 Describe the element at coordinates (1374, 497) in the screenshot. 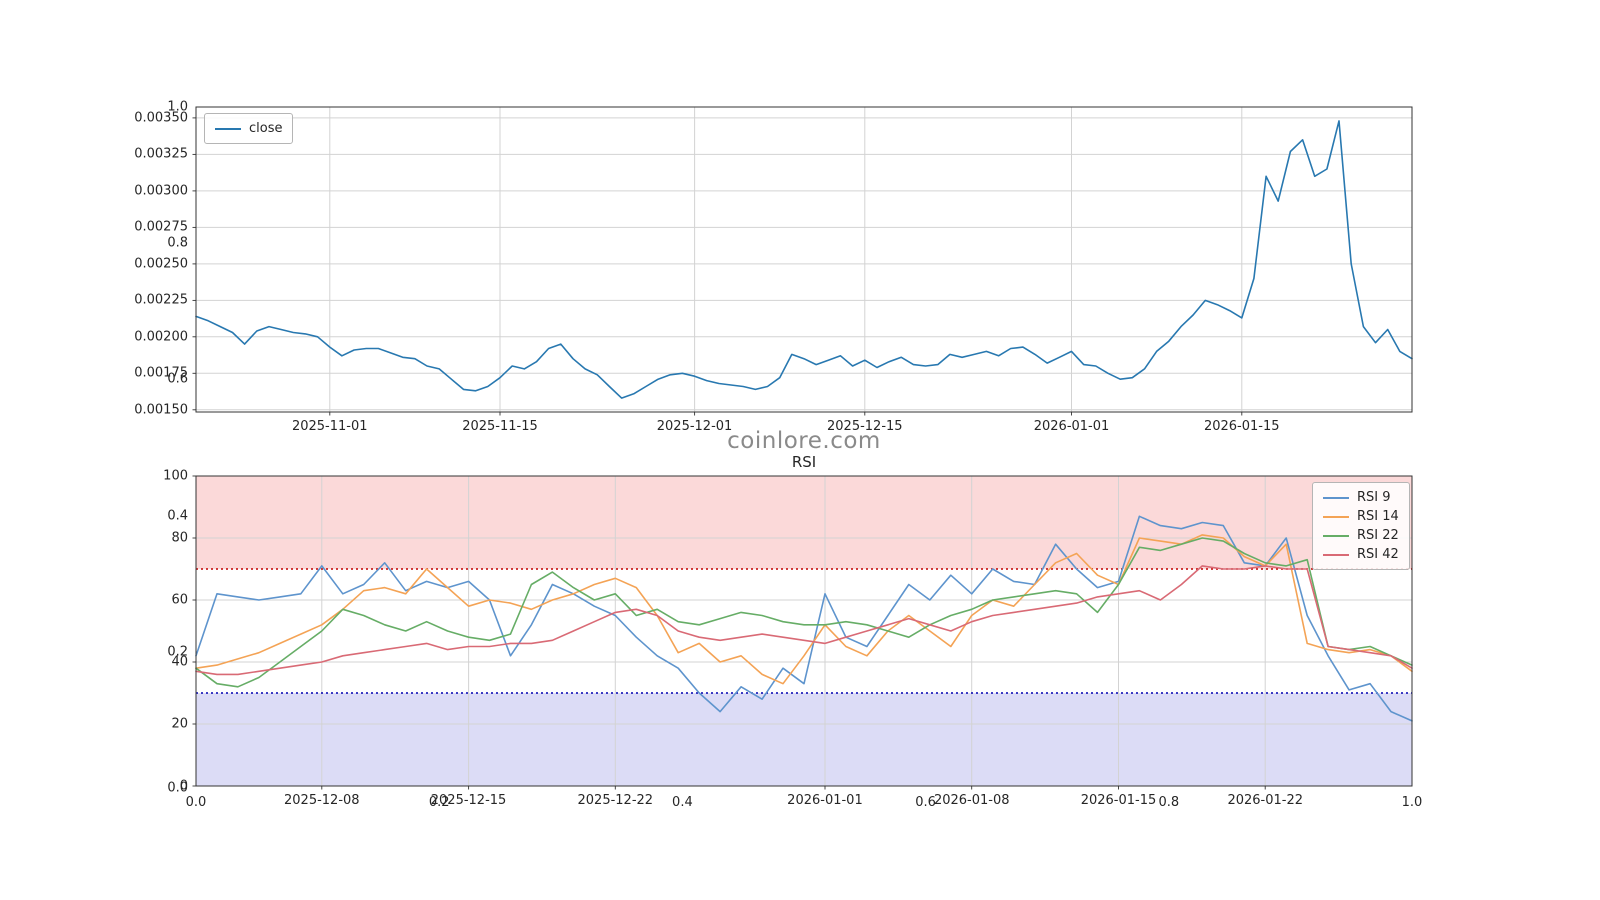

I see `legend-label-rsi9: RSI 9` at that location.